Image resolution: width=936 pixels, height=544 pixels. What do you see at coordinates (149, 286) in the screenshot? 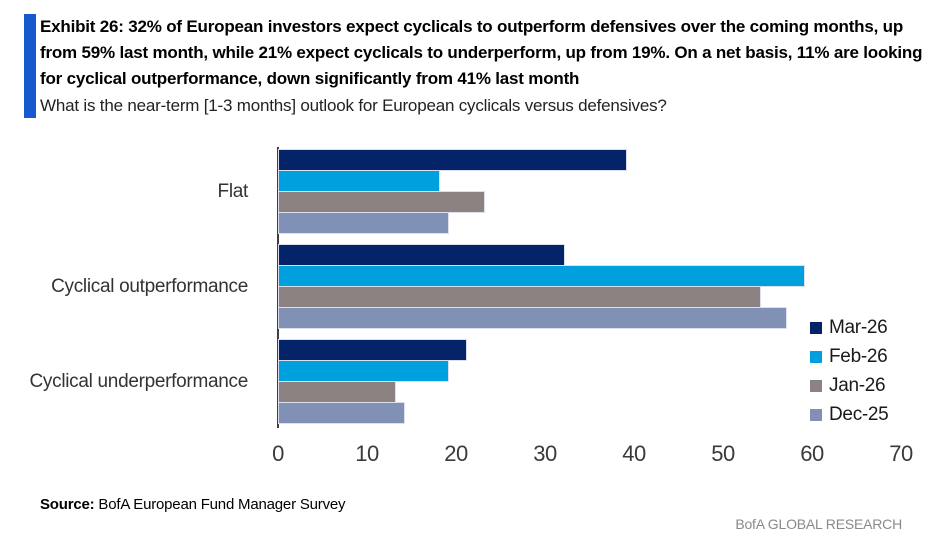
I see `category-label: Cyclical outperformance` at bounding box center [149, 286].